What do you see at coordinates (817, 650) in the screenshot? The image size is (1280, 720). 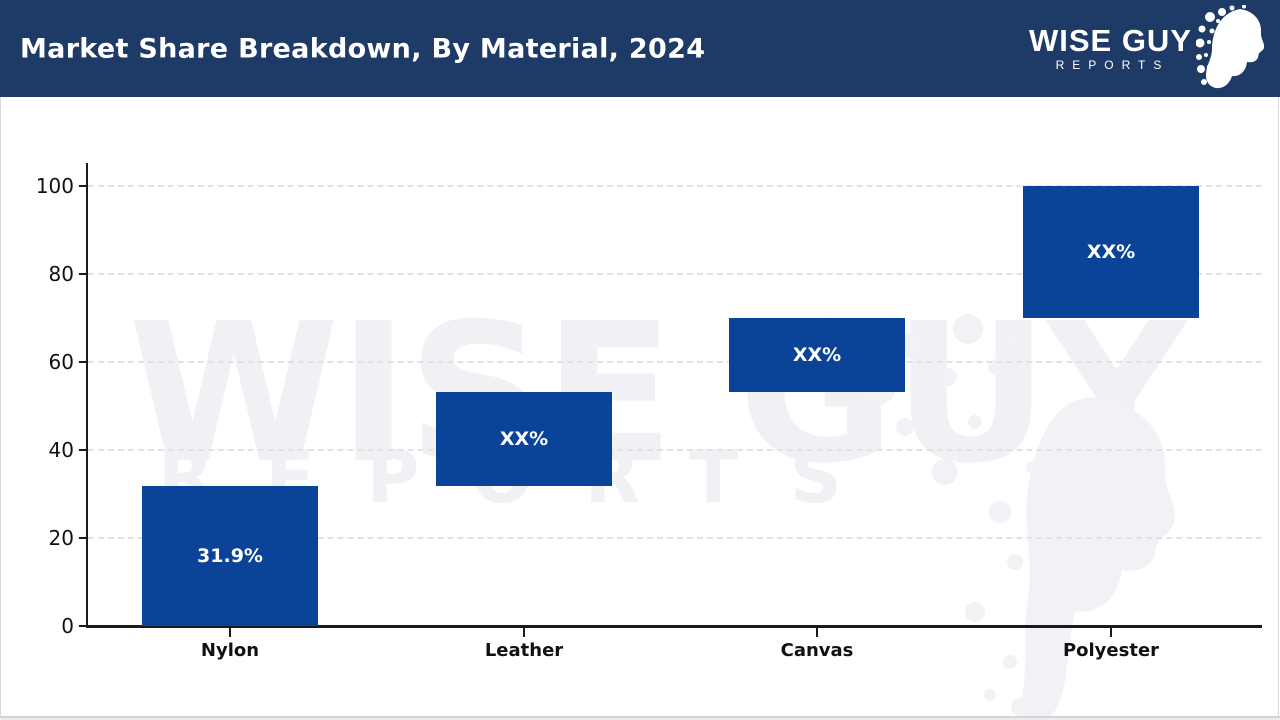 I see `x-tick-label-canvas: Canvas` at bounding box center [817, 650].